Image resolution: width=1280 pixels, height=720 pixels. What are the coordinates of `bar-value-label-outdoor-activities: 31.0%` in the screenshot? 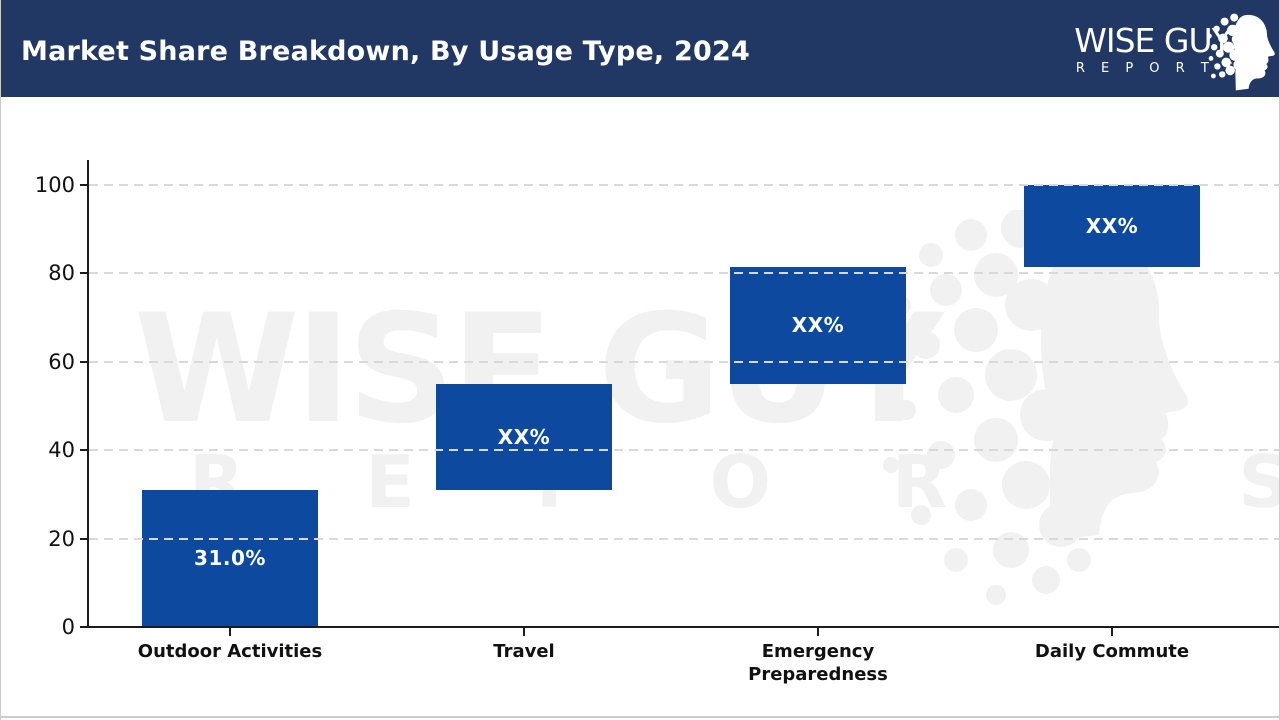 It's located at (230, 558).